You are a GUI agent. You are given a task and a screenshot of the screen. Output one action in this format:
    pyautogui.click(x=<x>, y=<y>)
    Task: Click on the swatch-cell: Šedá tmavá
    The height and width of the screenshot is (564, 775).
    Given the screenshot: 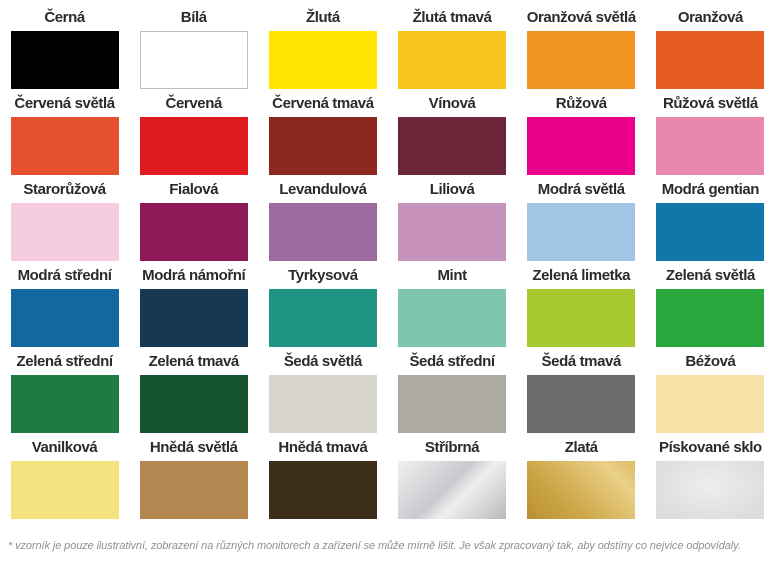 What is the action you would take?
    pyautogui.click(x=581, y=390)
    